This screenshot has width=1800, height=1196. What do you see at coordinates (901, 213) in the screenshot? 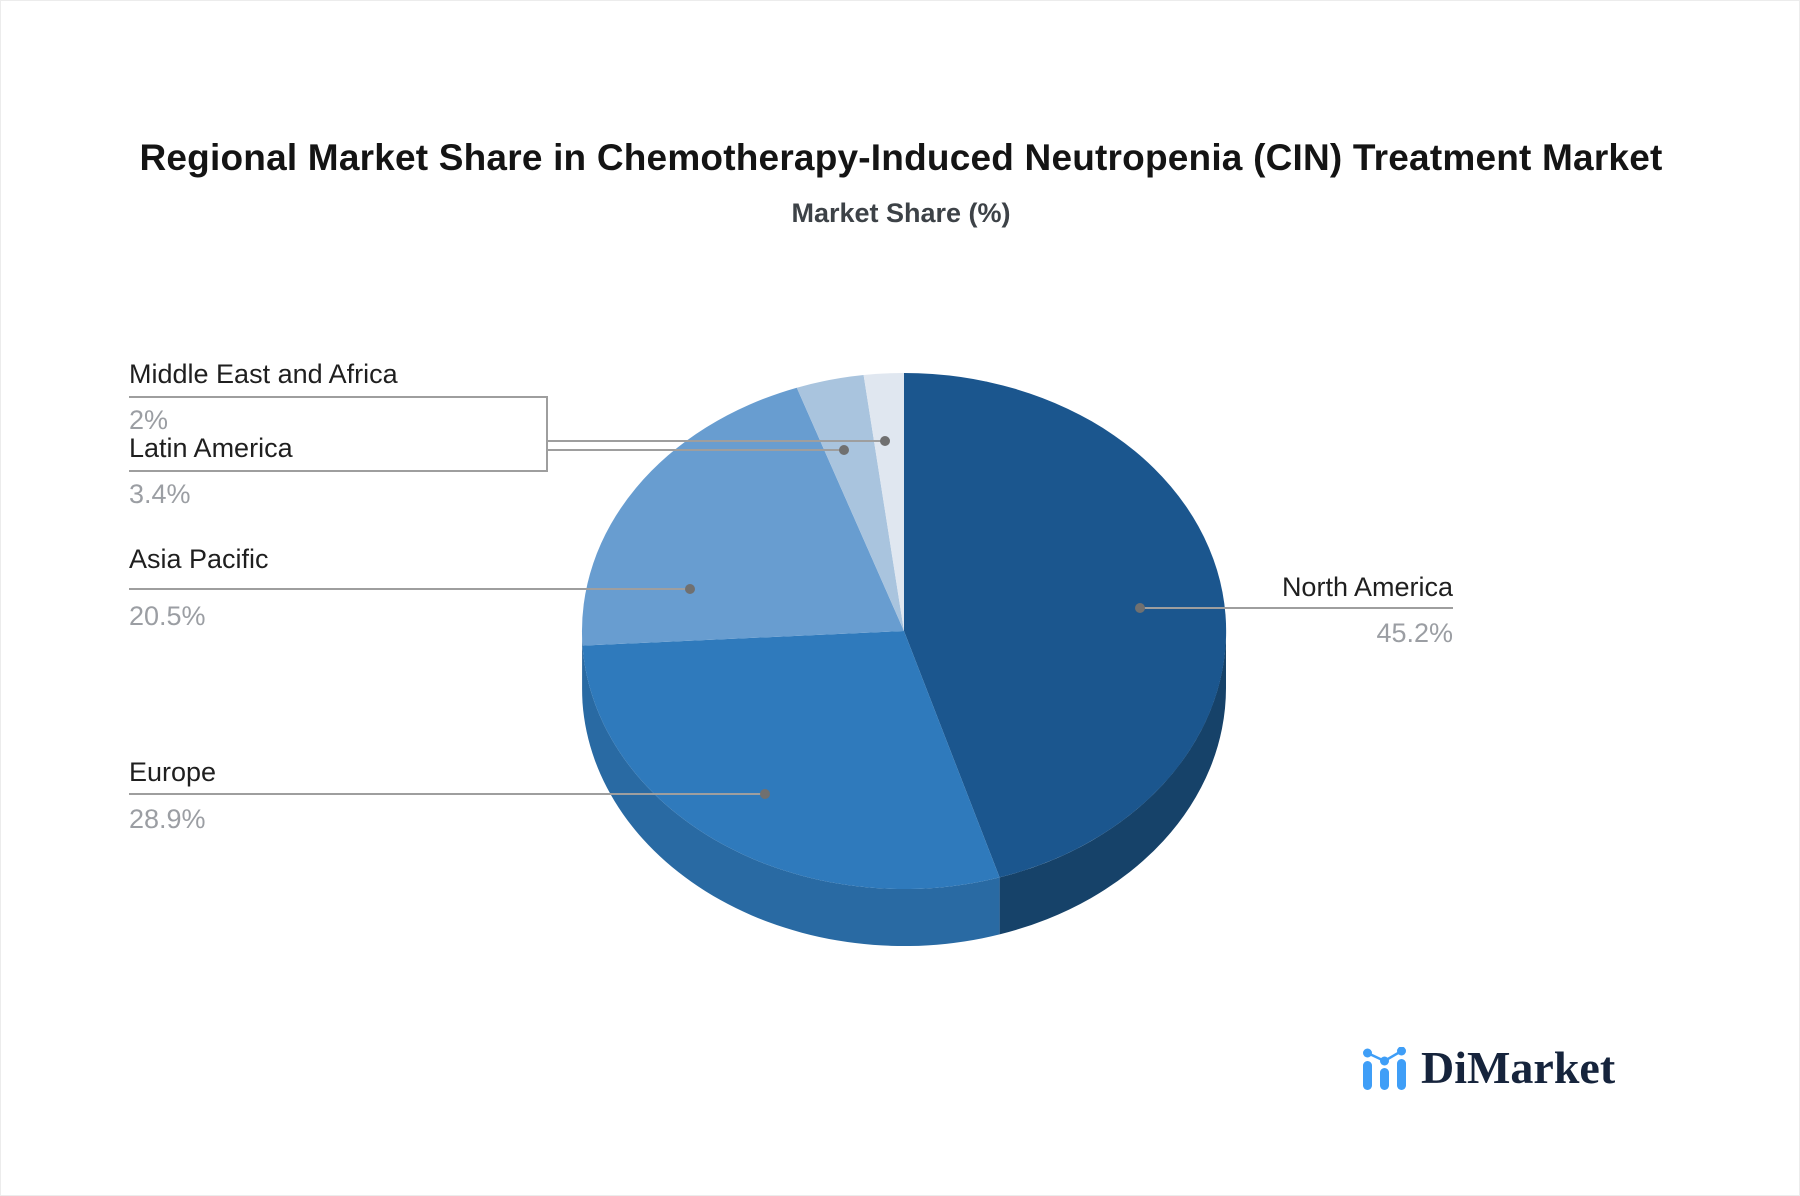
I see `chart-subtitle: Market Share (%)` at bounding box center [901, 213].